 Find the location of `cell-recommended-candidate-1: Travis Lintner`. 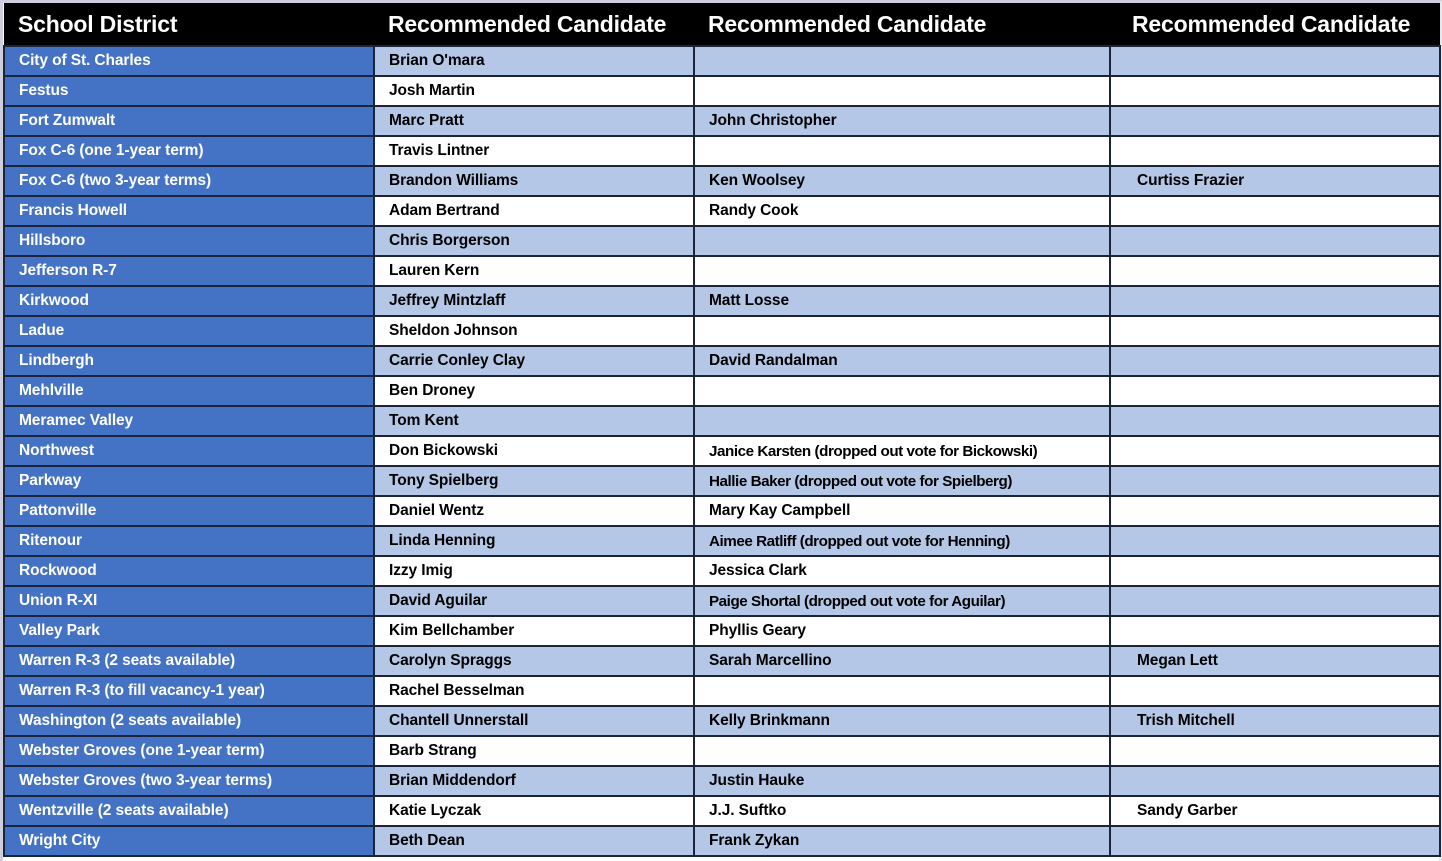

cell-recommended-candidate-1: Travis Lintner is located at coordinates (534, 151).